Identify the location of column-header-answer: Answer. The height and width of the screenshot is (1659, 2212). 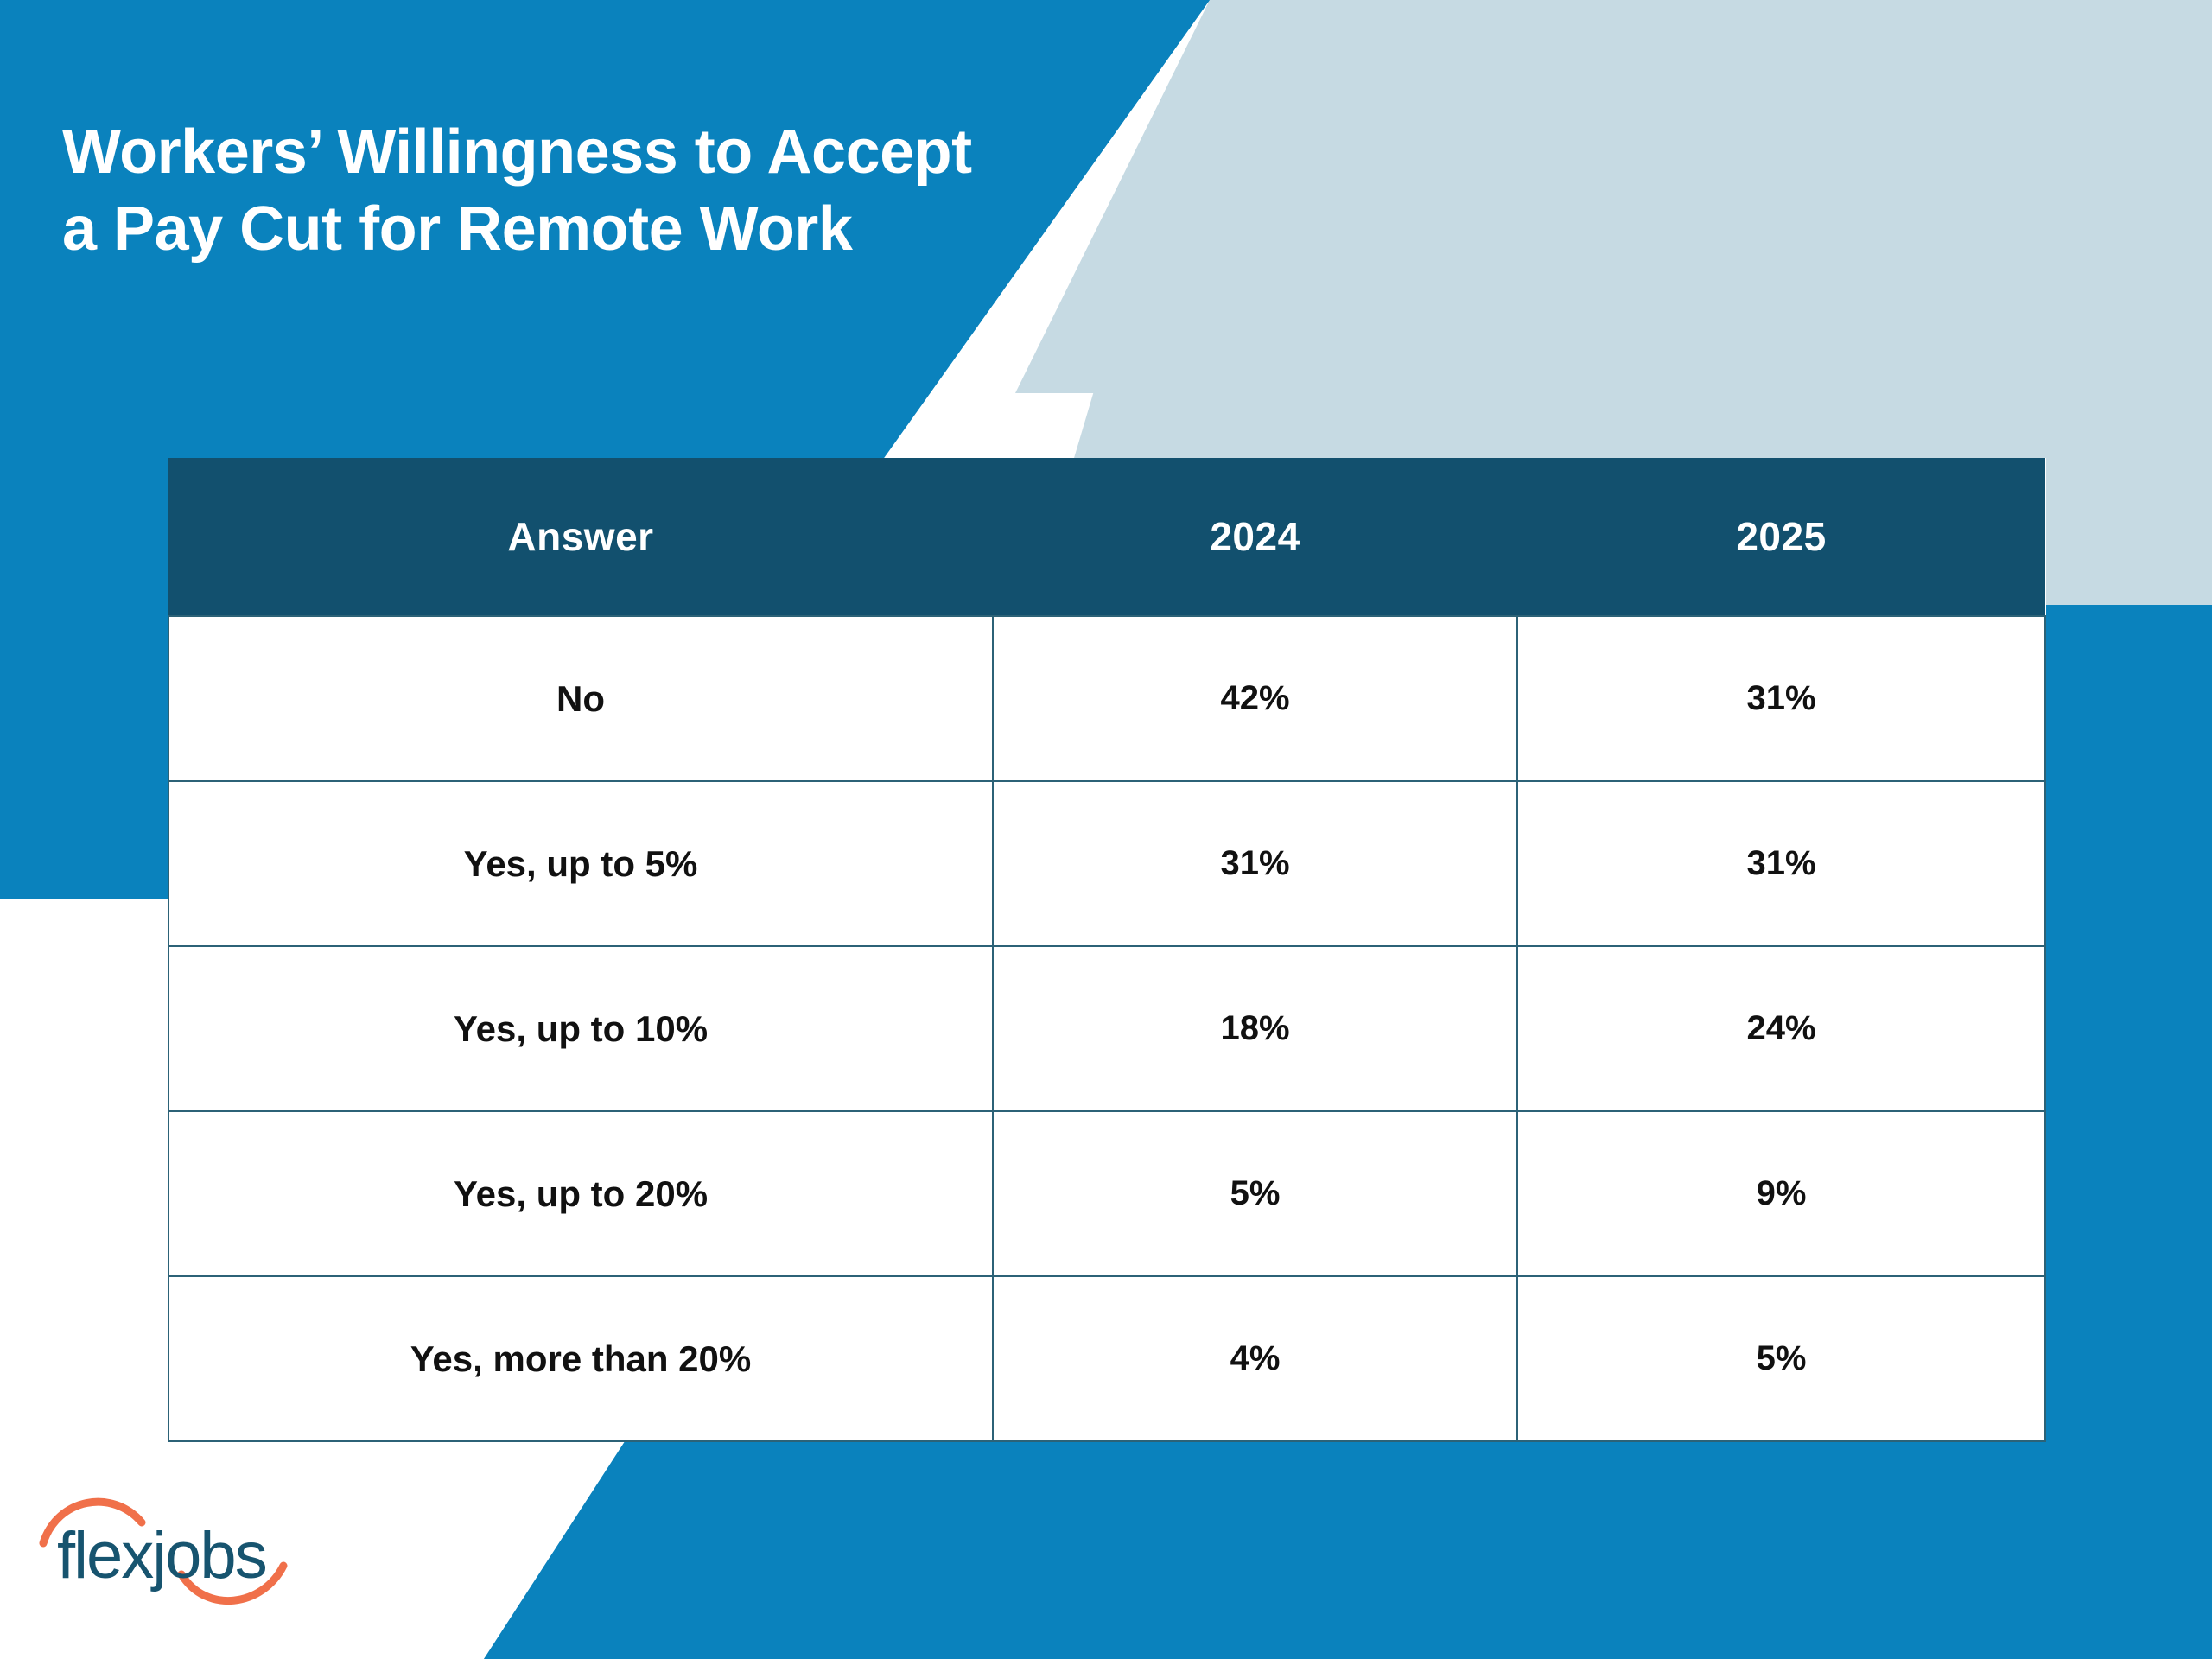
(580, 537).